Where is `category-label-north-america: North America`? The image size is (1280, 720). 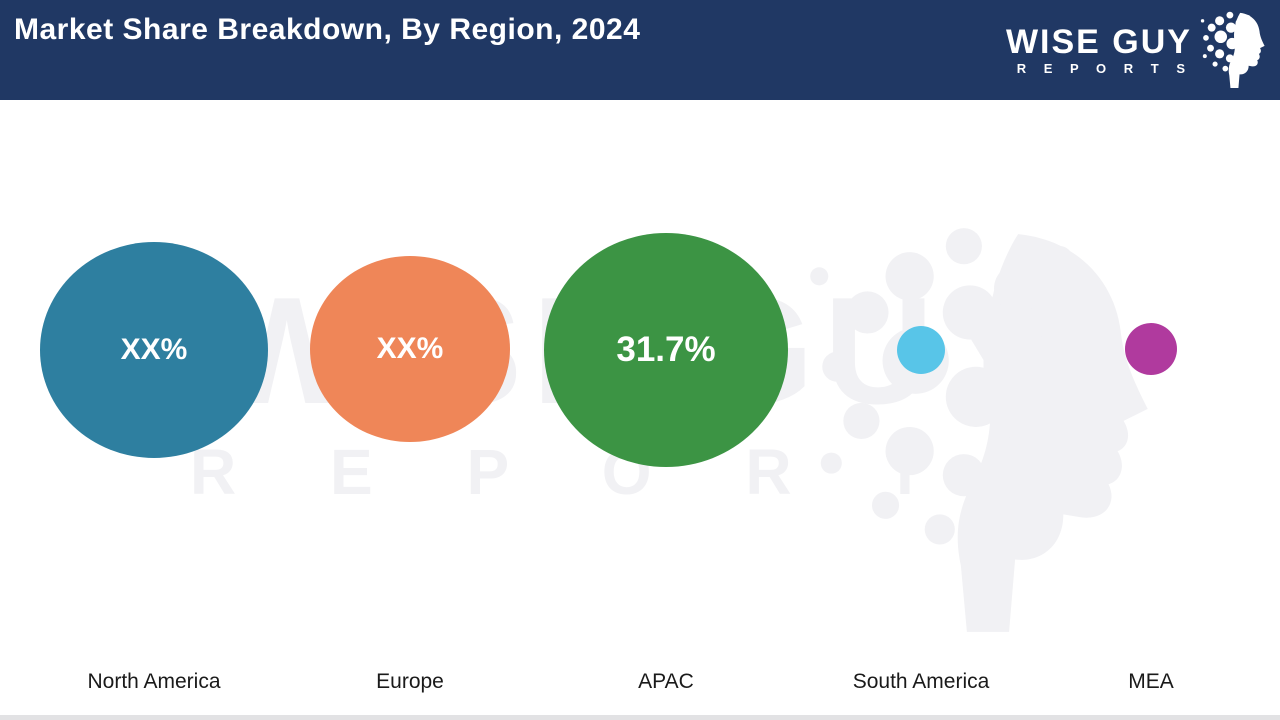 category-label-north-america: North America is located at coordinates (154, 681).